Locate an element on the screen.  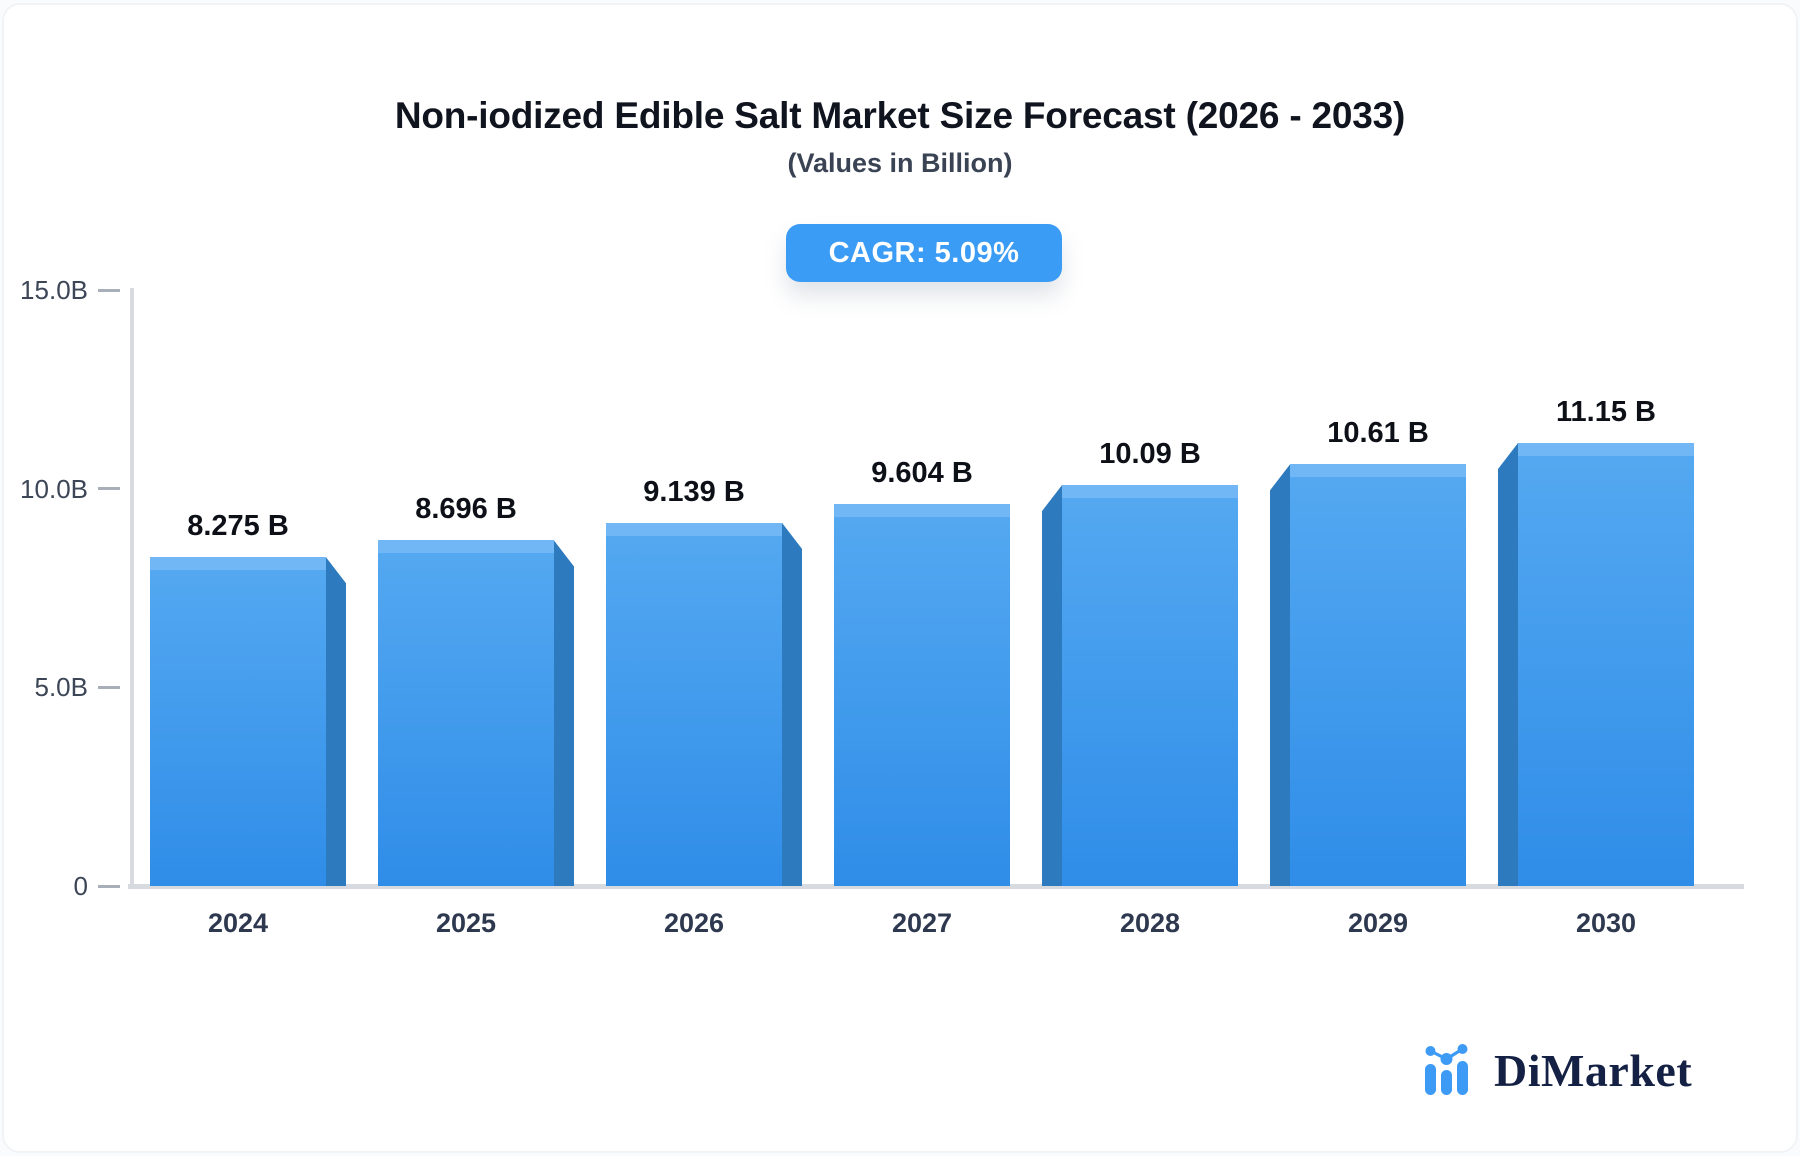
bar-value-label: 10.61 B is located at coordinates (1378, 433).